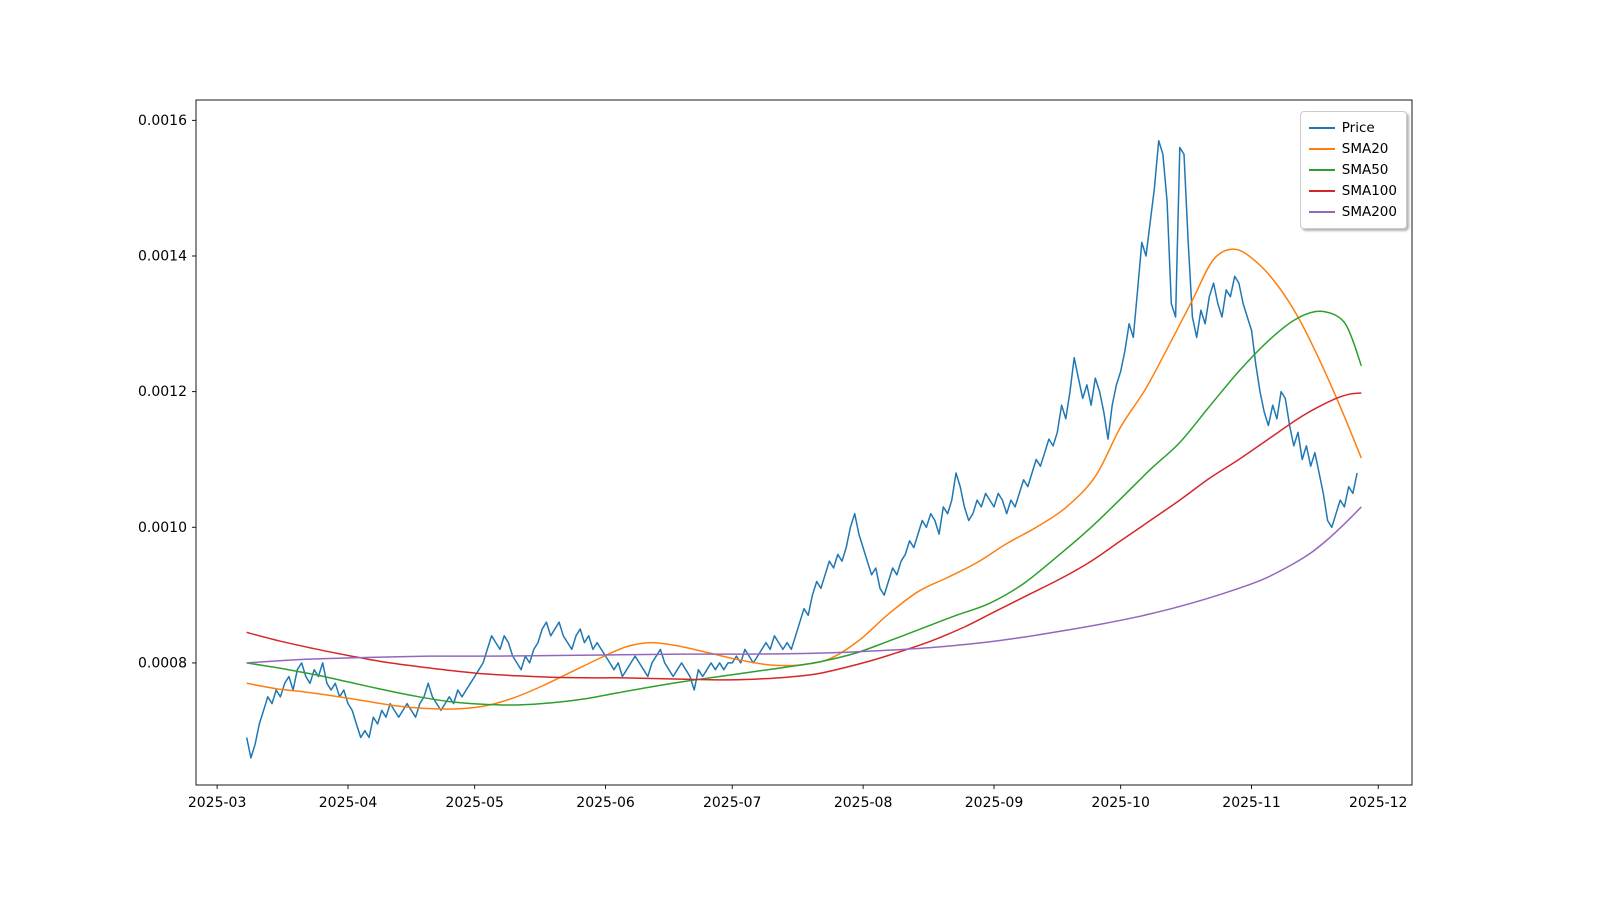 The width and height of the screenshot is (1600, 900). I want to click on y-tick-label: 0.0012, so click(162, 392).